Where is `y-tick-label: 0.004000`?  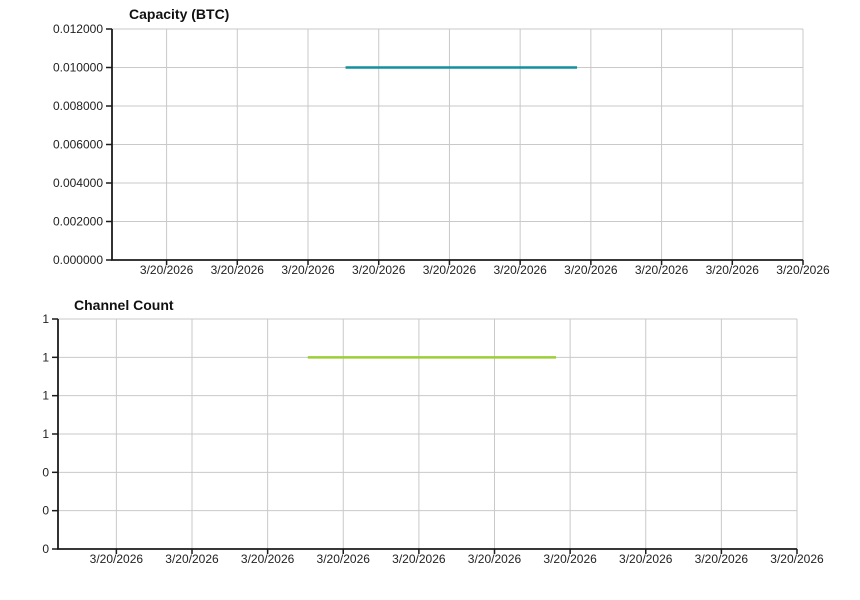
y-tick-label: 0.004000 is located at coordinates (78, 183).